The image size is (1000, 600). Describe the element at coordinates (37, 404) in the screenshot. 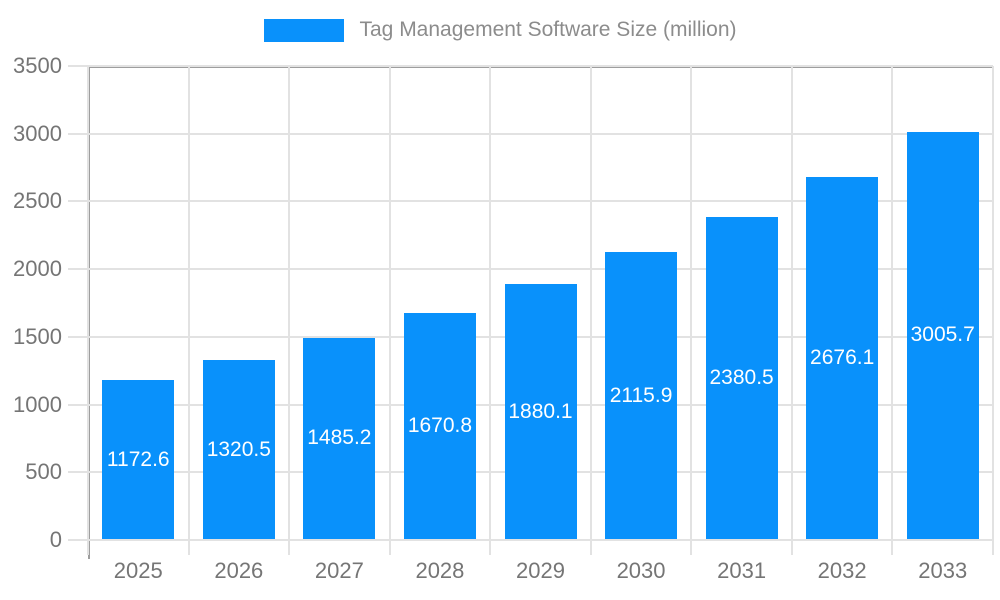

I see `y-tick-label: 1000` at that location.